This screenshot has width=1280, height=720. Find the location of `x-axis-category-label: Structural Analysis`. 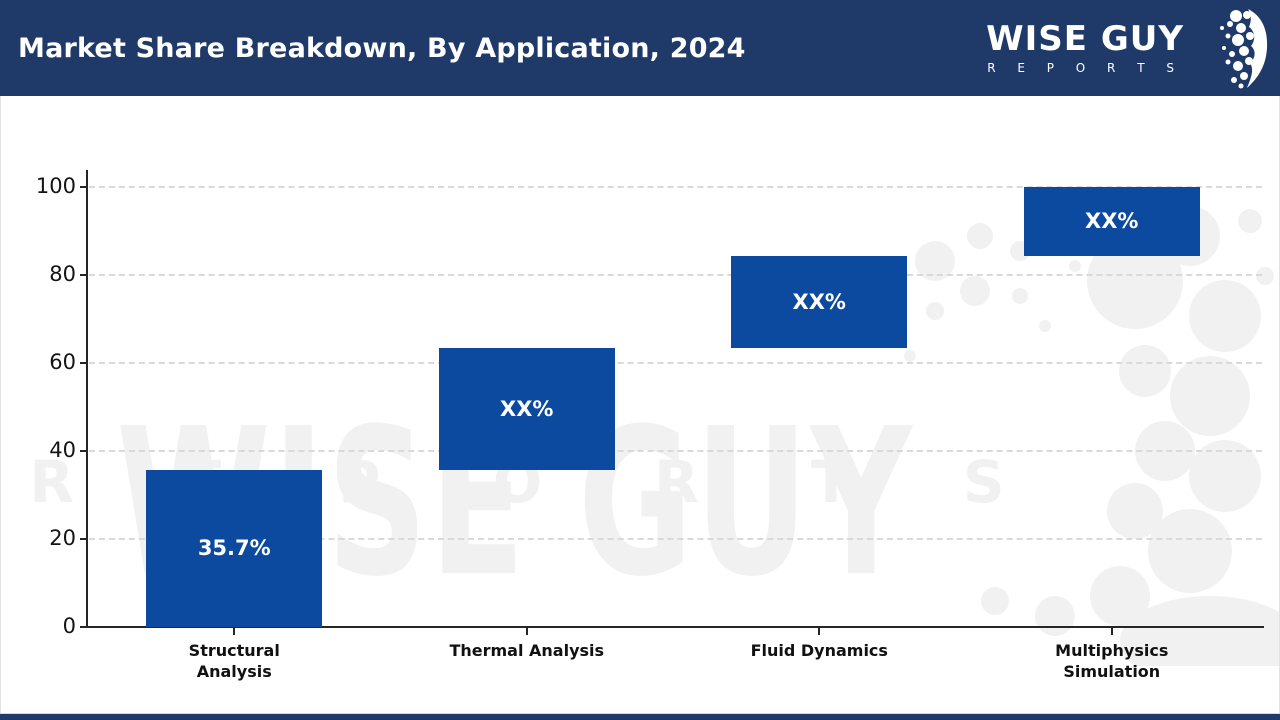

x-axis-category-label: Structural Analysis is located at coordinates (234, 661).